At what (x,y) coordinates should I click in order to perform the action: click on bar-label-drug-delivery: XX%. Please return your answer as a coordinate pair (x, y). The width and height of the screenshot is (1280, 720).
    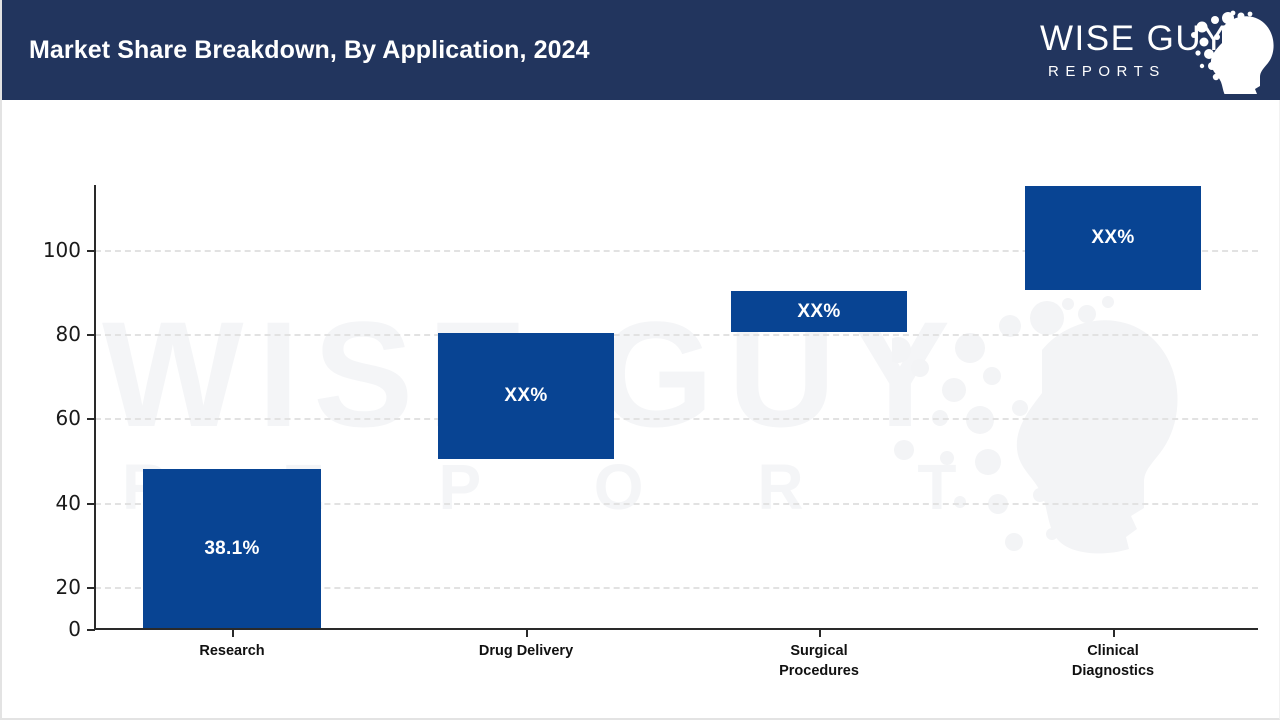
    Looking at the image, I should click on (526, 395).